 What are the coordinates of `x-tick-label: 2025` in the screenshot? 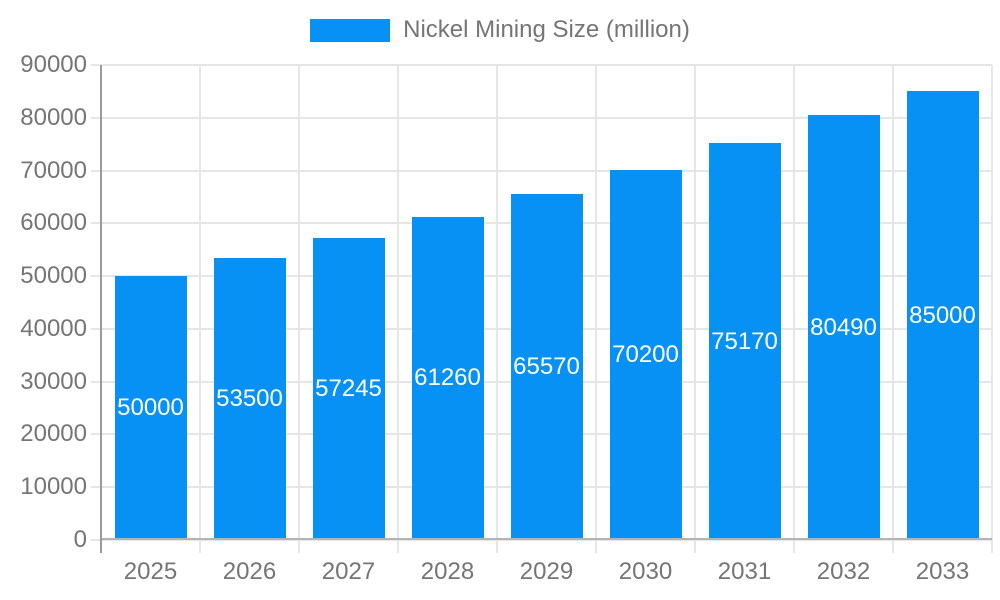 It's located at (150, 571).